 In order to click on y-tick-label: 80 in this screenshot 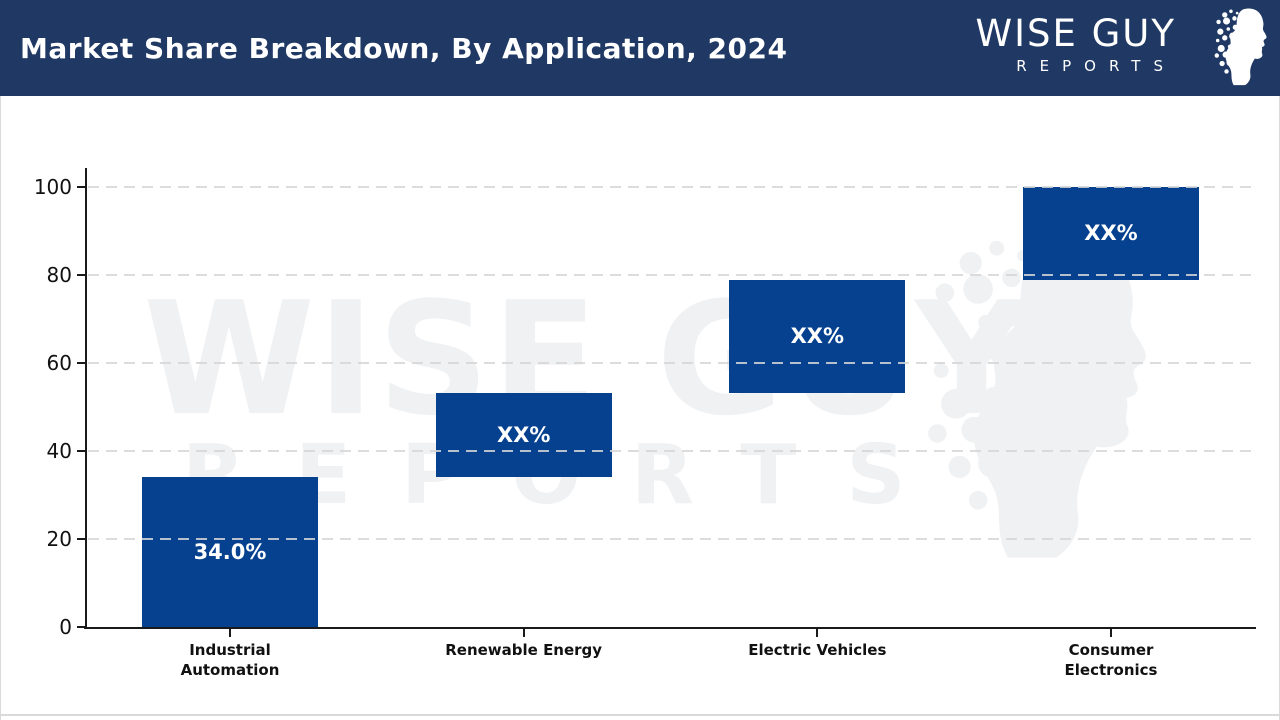, I will do `click(59, 275)`.